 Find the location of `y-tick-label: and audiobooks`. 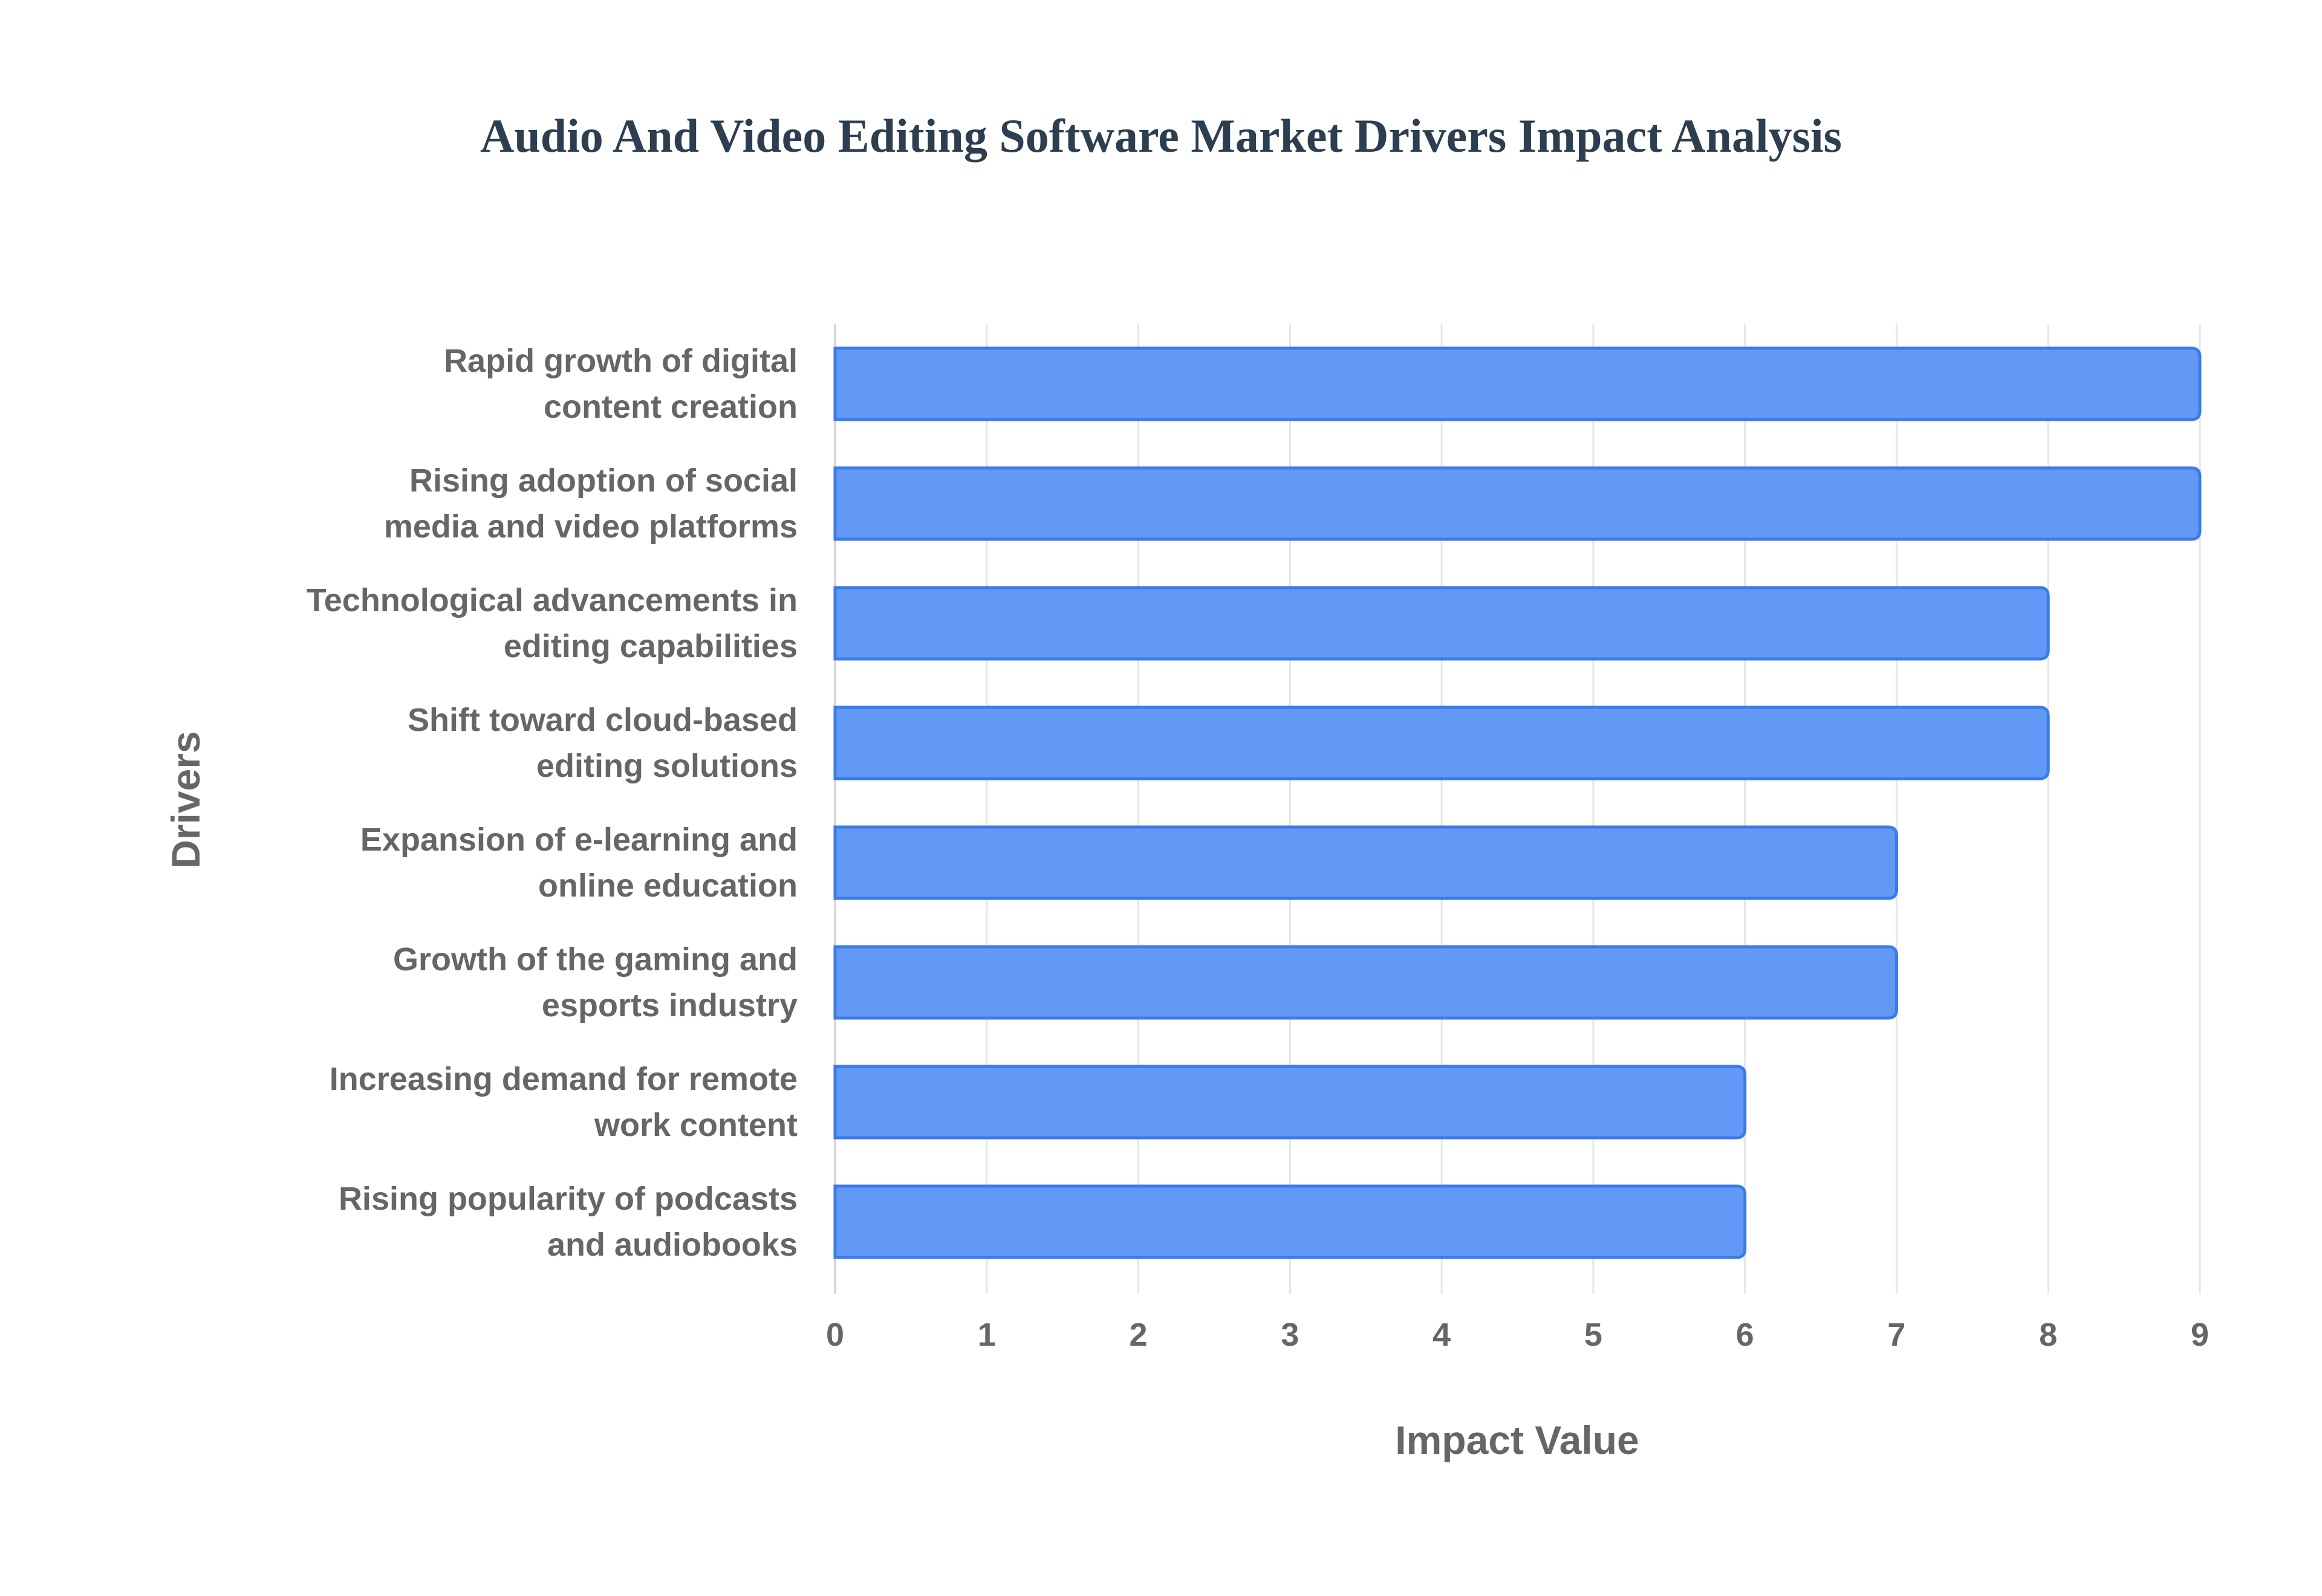

y-tick-label: and audiobooks is located at coordinates (672, 1245).